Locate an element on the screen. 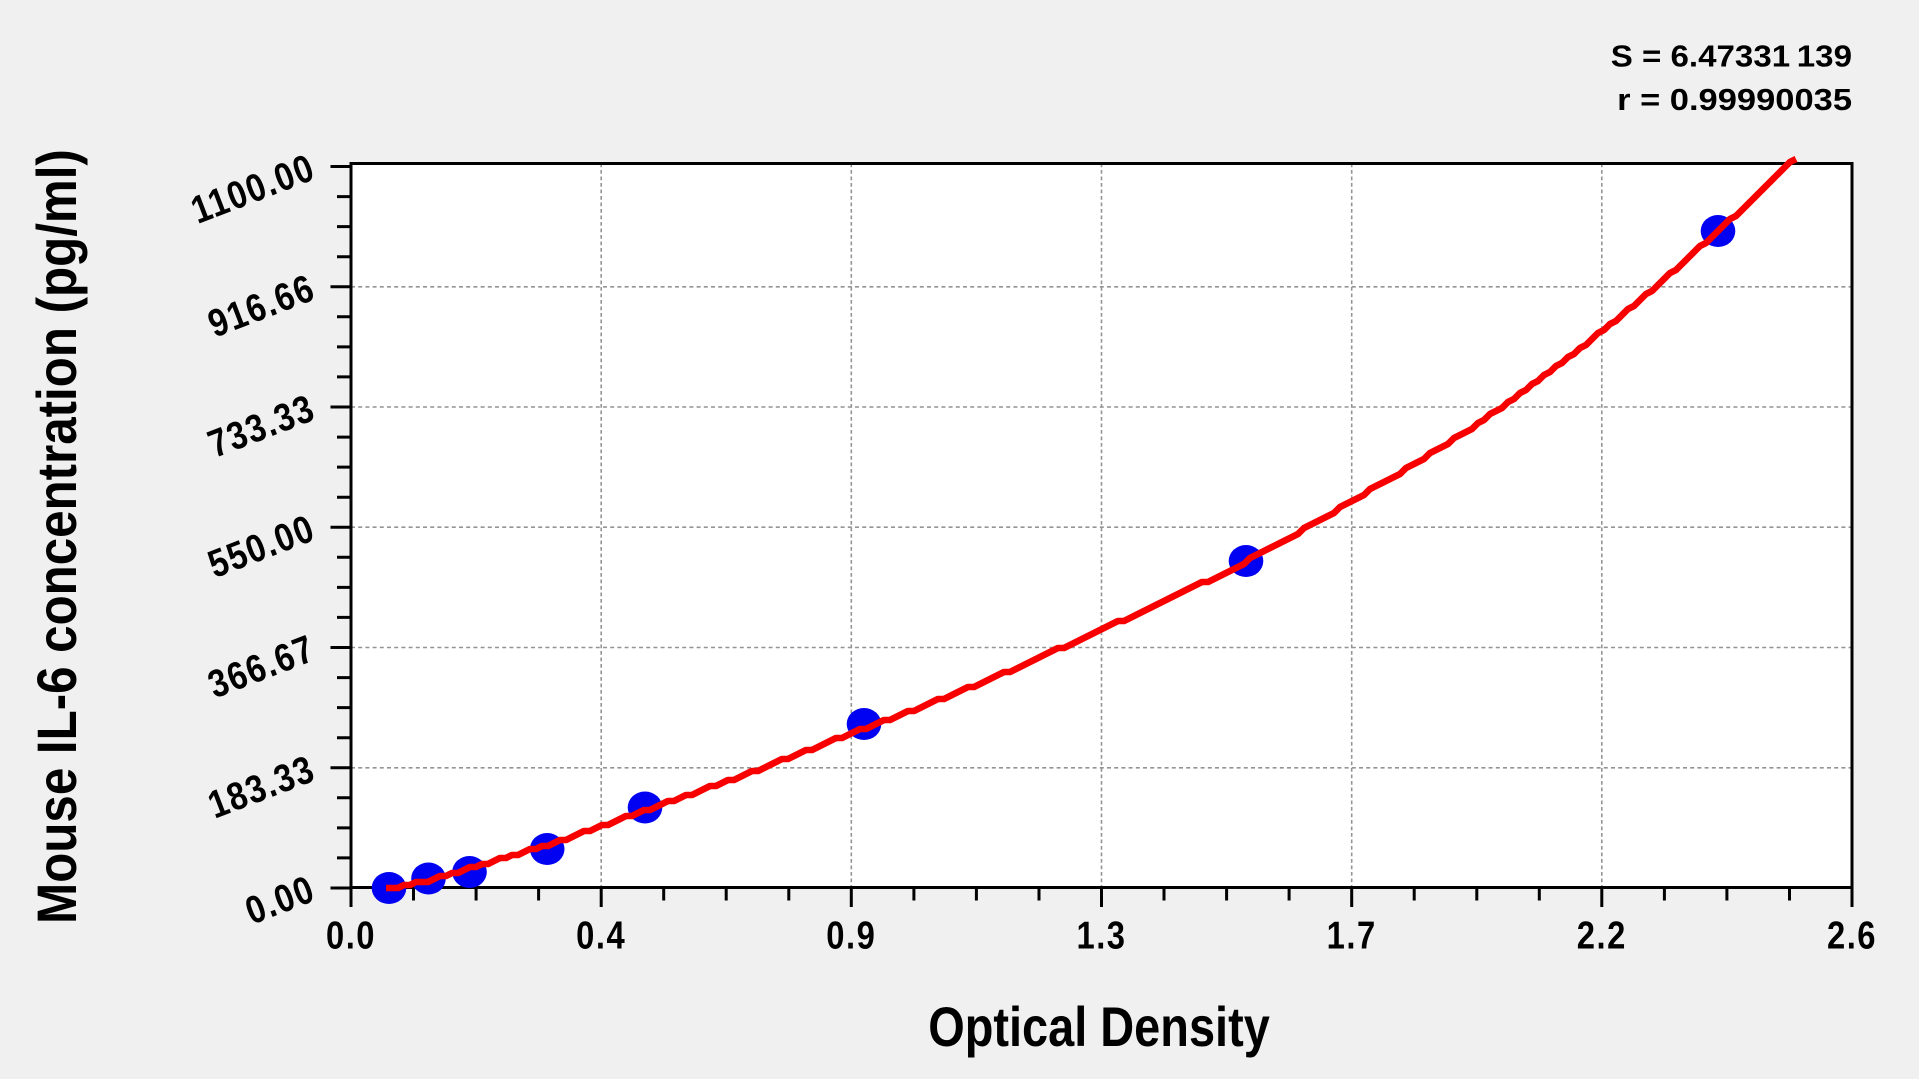 The image size is (1919, 1079). svg-text: r = 0.99990035 is located at coordinates (1734, 99).